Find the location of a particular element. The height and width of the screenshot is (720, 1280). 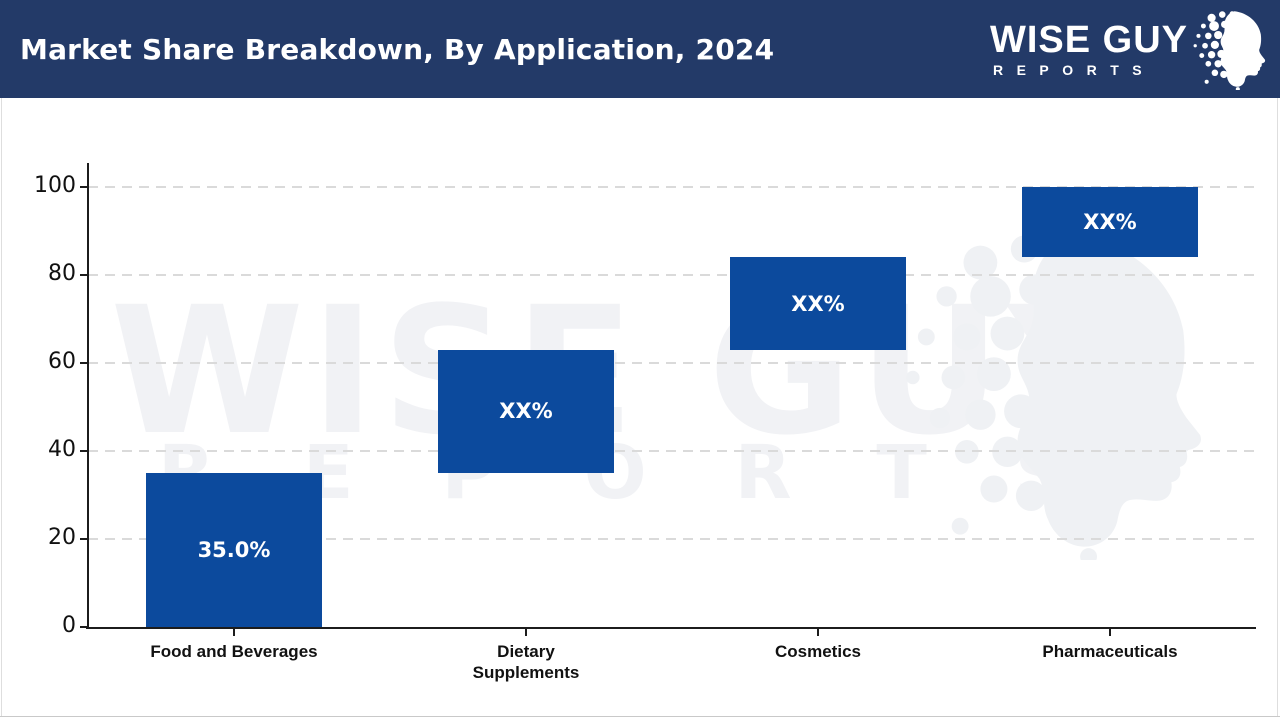

bar-food-and-beverages: 35.0% is located at coordinates (234, 550).